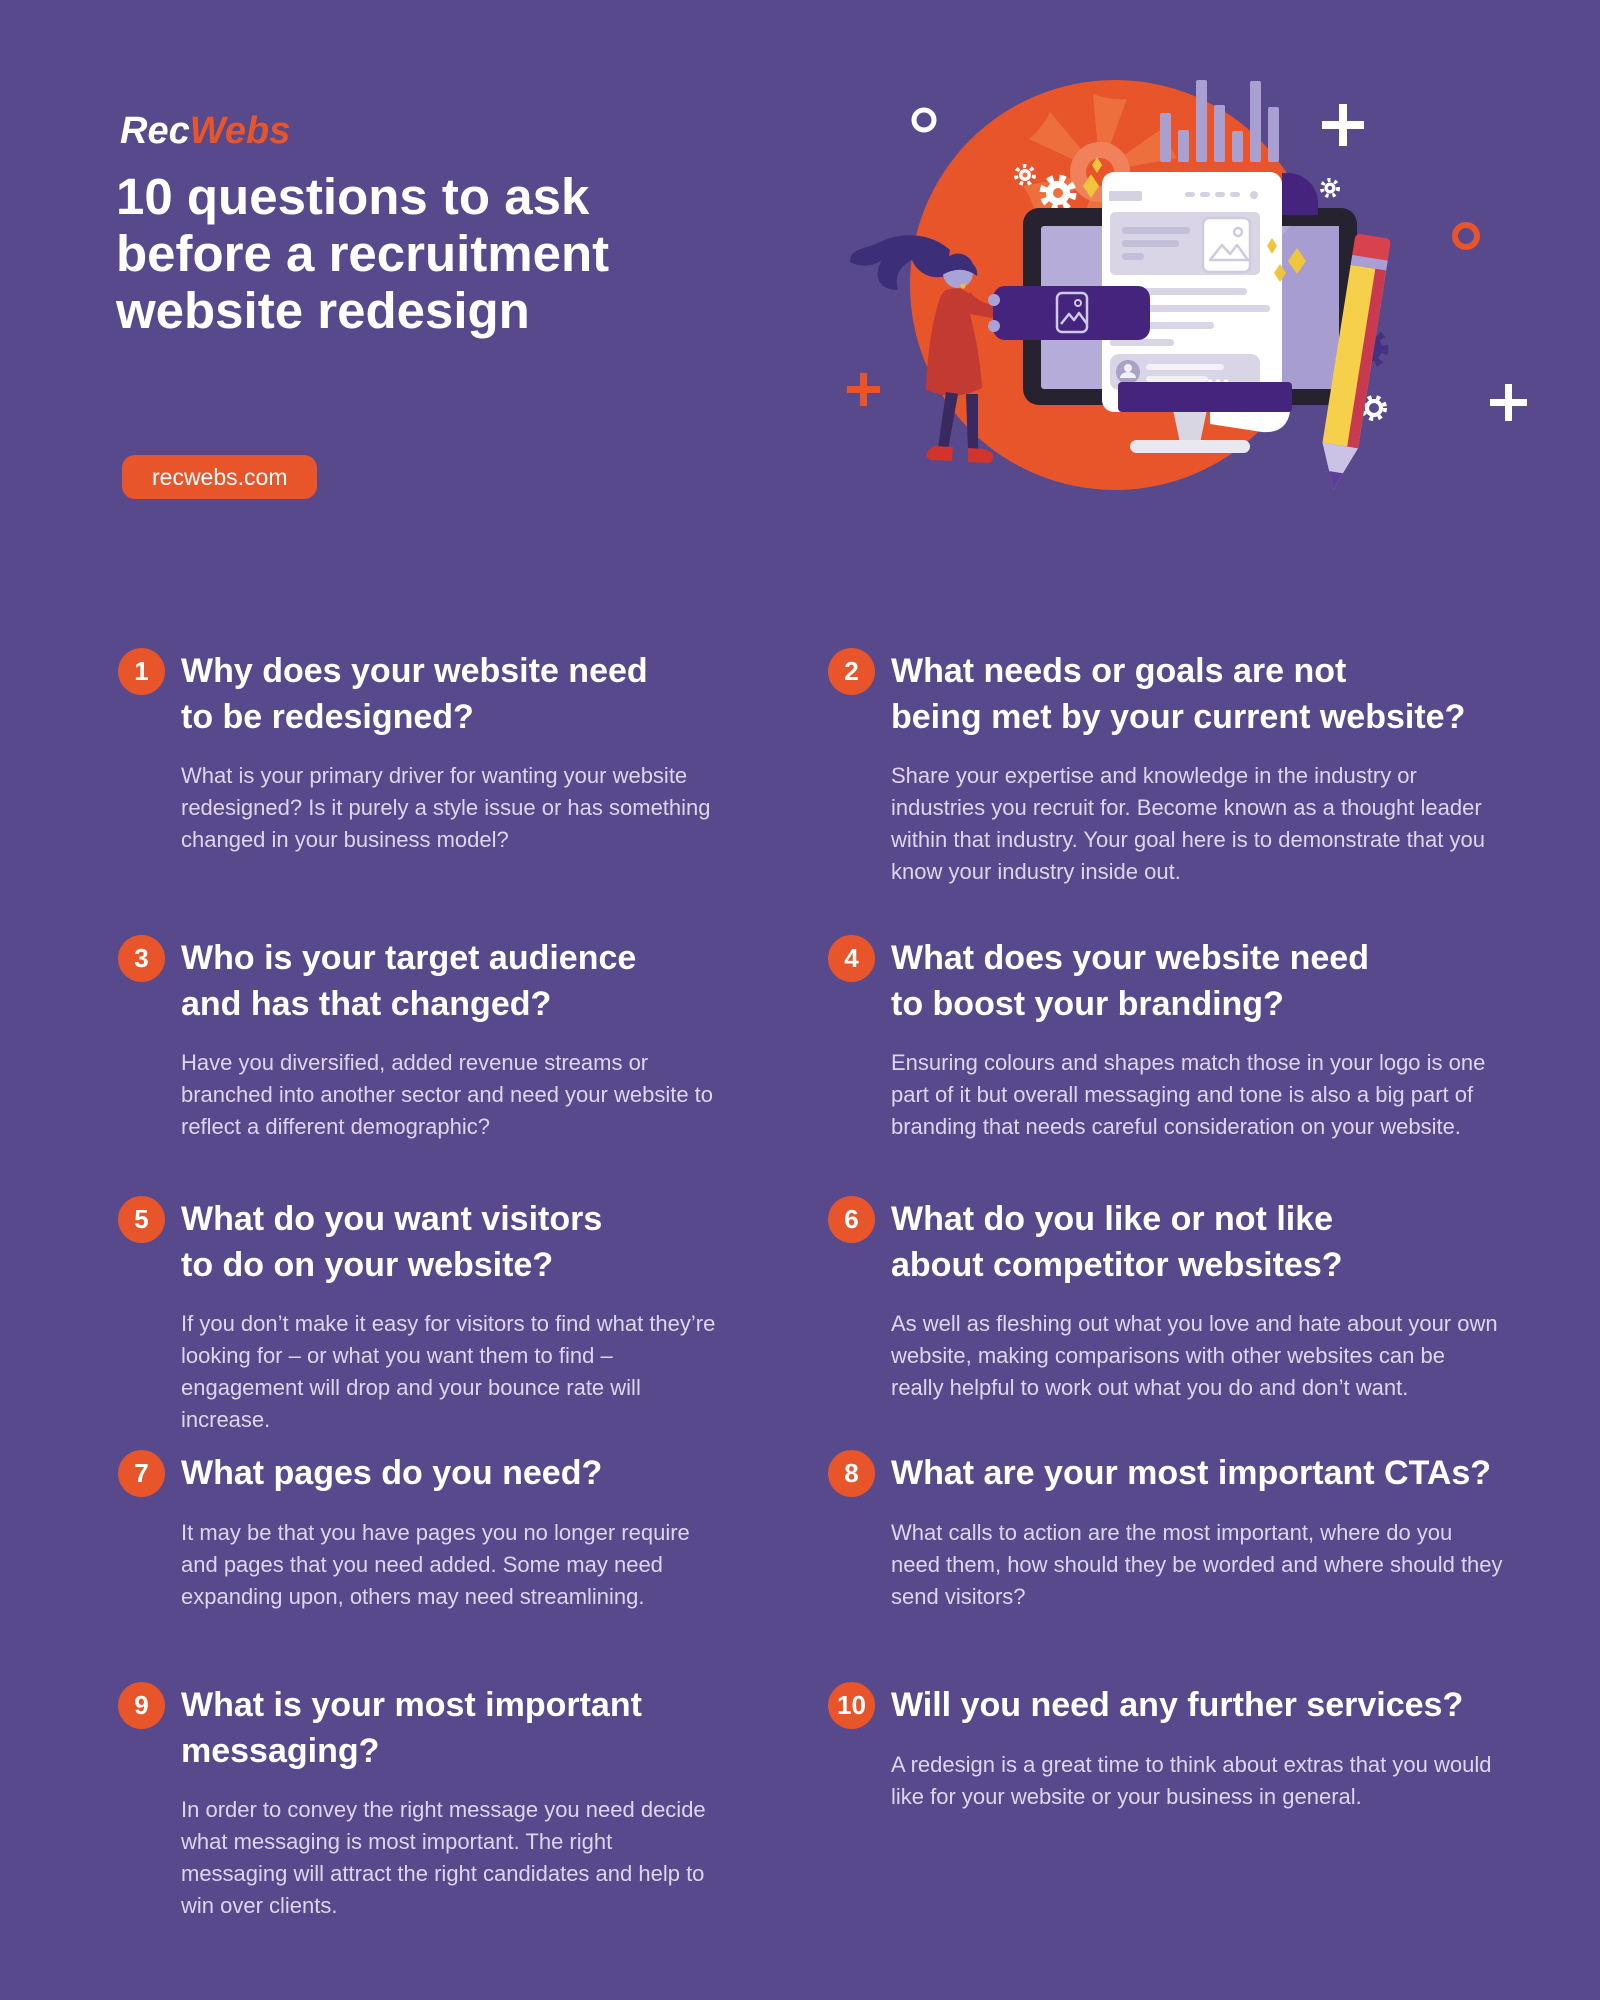  Describe the element at coordinates (141, 671) in the screenshot. I see `question-1-number-badge: 1` at that location.